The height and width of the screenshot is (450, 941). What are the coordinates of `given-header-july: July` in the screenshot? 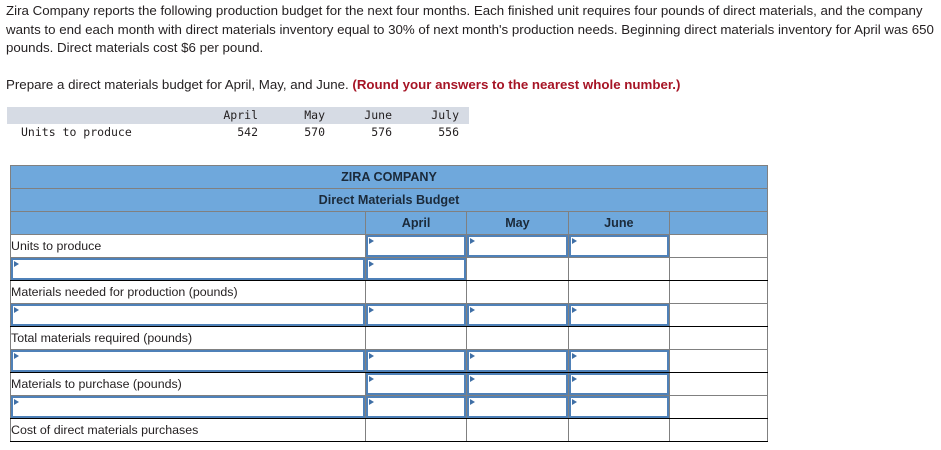 It's located at (445, 115).